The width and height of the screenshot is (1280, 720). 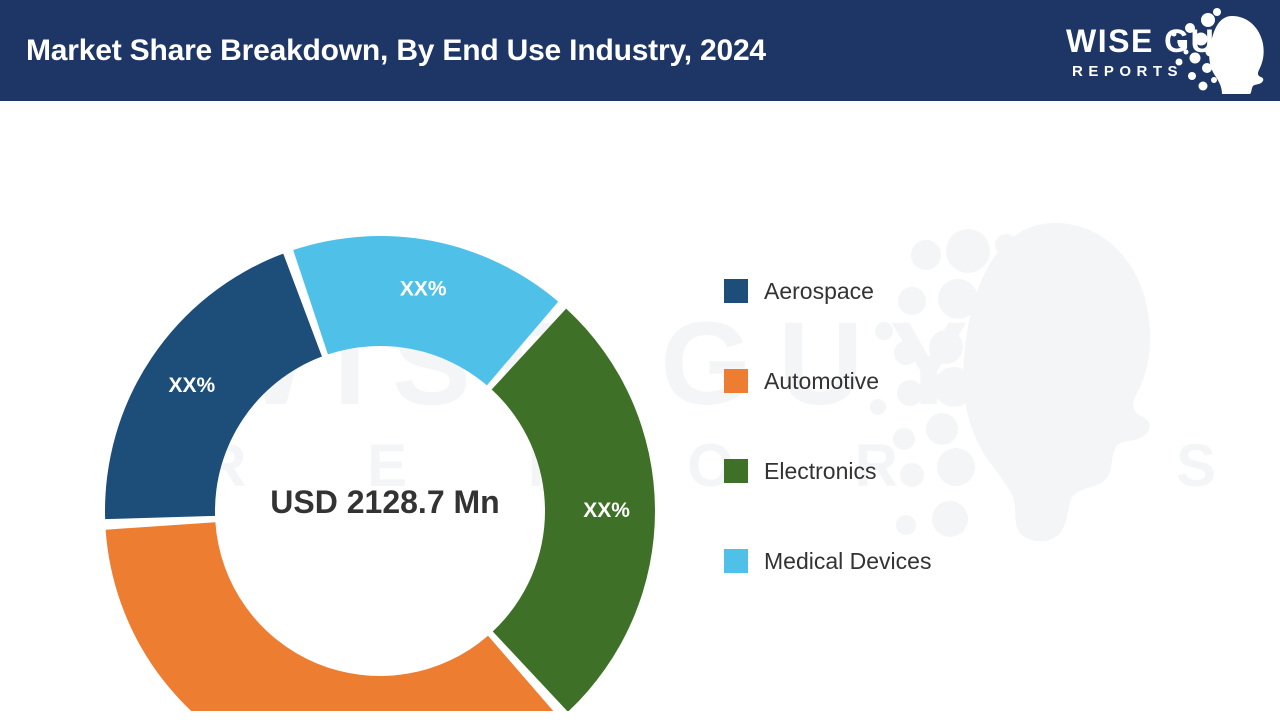 I want to click on legend-label-medical-devices: Medical Devices, so click(x=848, y=560).